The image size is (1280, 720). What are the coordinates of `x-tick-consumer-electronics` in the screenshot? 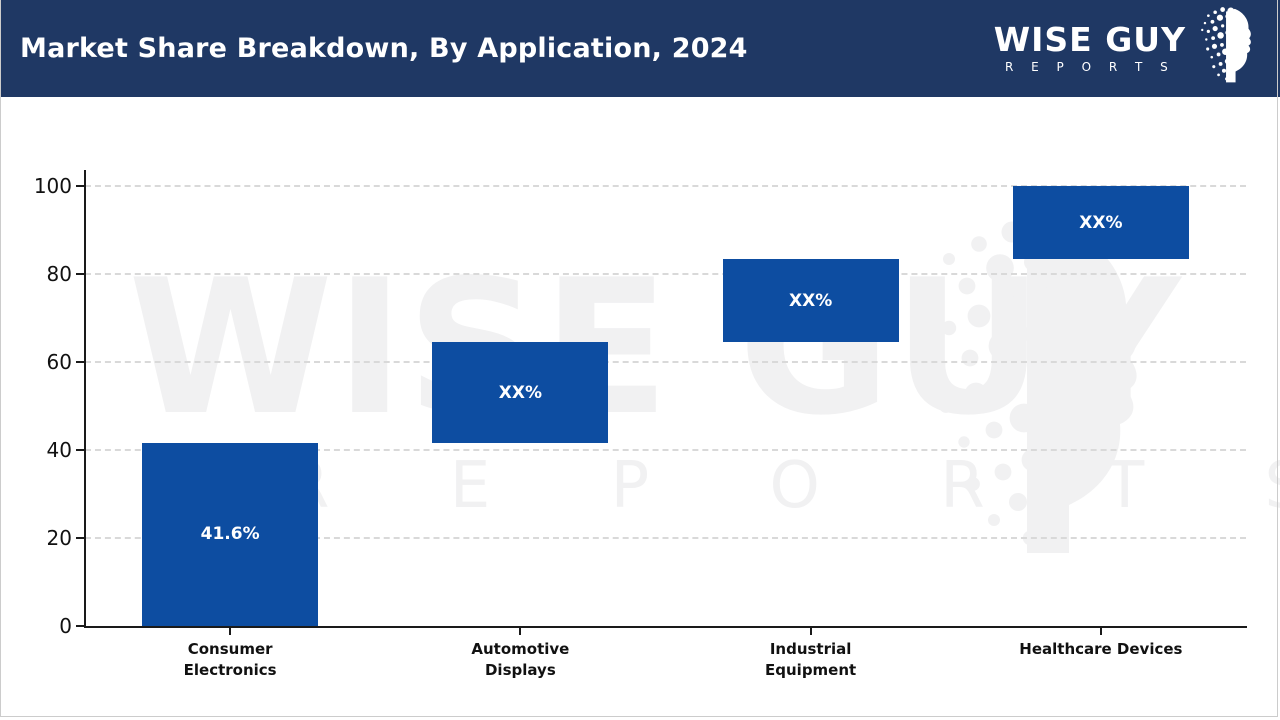 It's located at (230, 631).